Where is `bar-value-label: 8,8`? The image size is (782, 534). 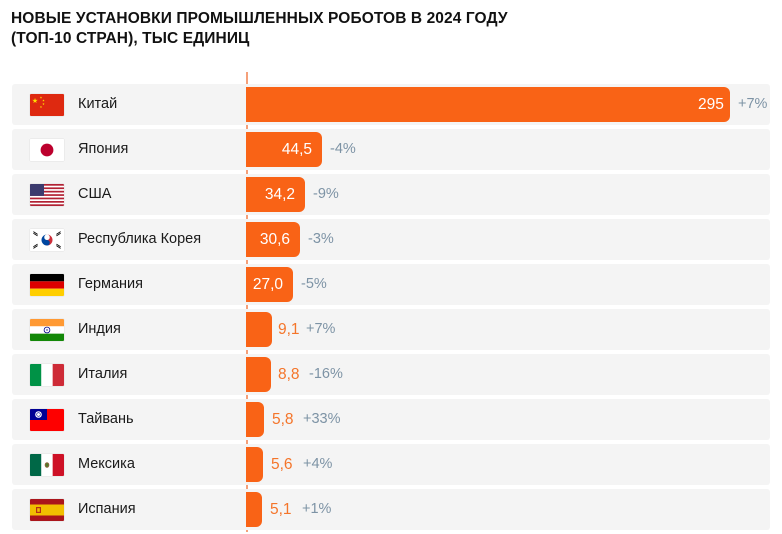
bar-value-label: 8,8 is located at coordinates (289, 374).